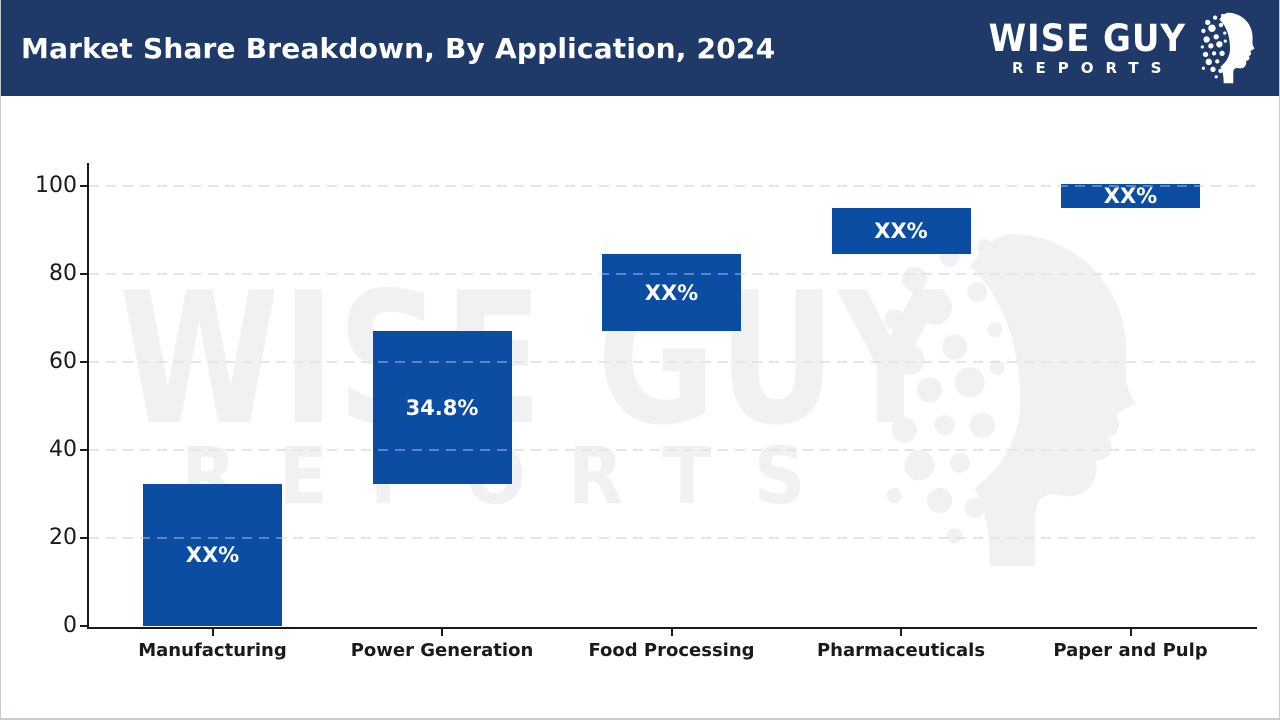 The width and height of the screenshot is (1280, 720). What do you see at coordinates (212, 650) in the screenshot?
I see `x-label-manufacturing: Manufacturing` at bounding box center [212, 650].